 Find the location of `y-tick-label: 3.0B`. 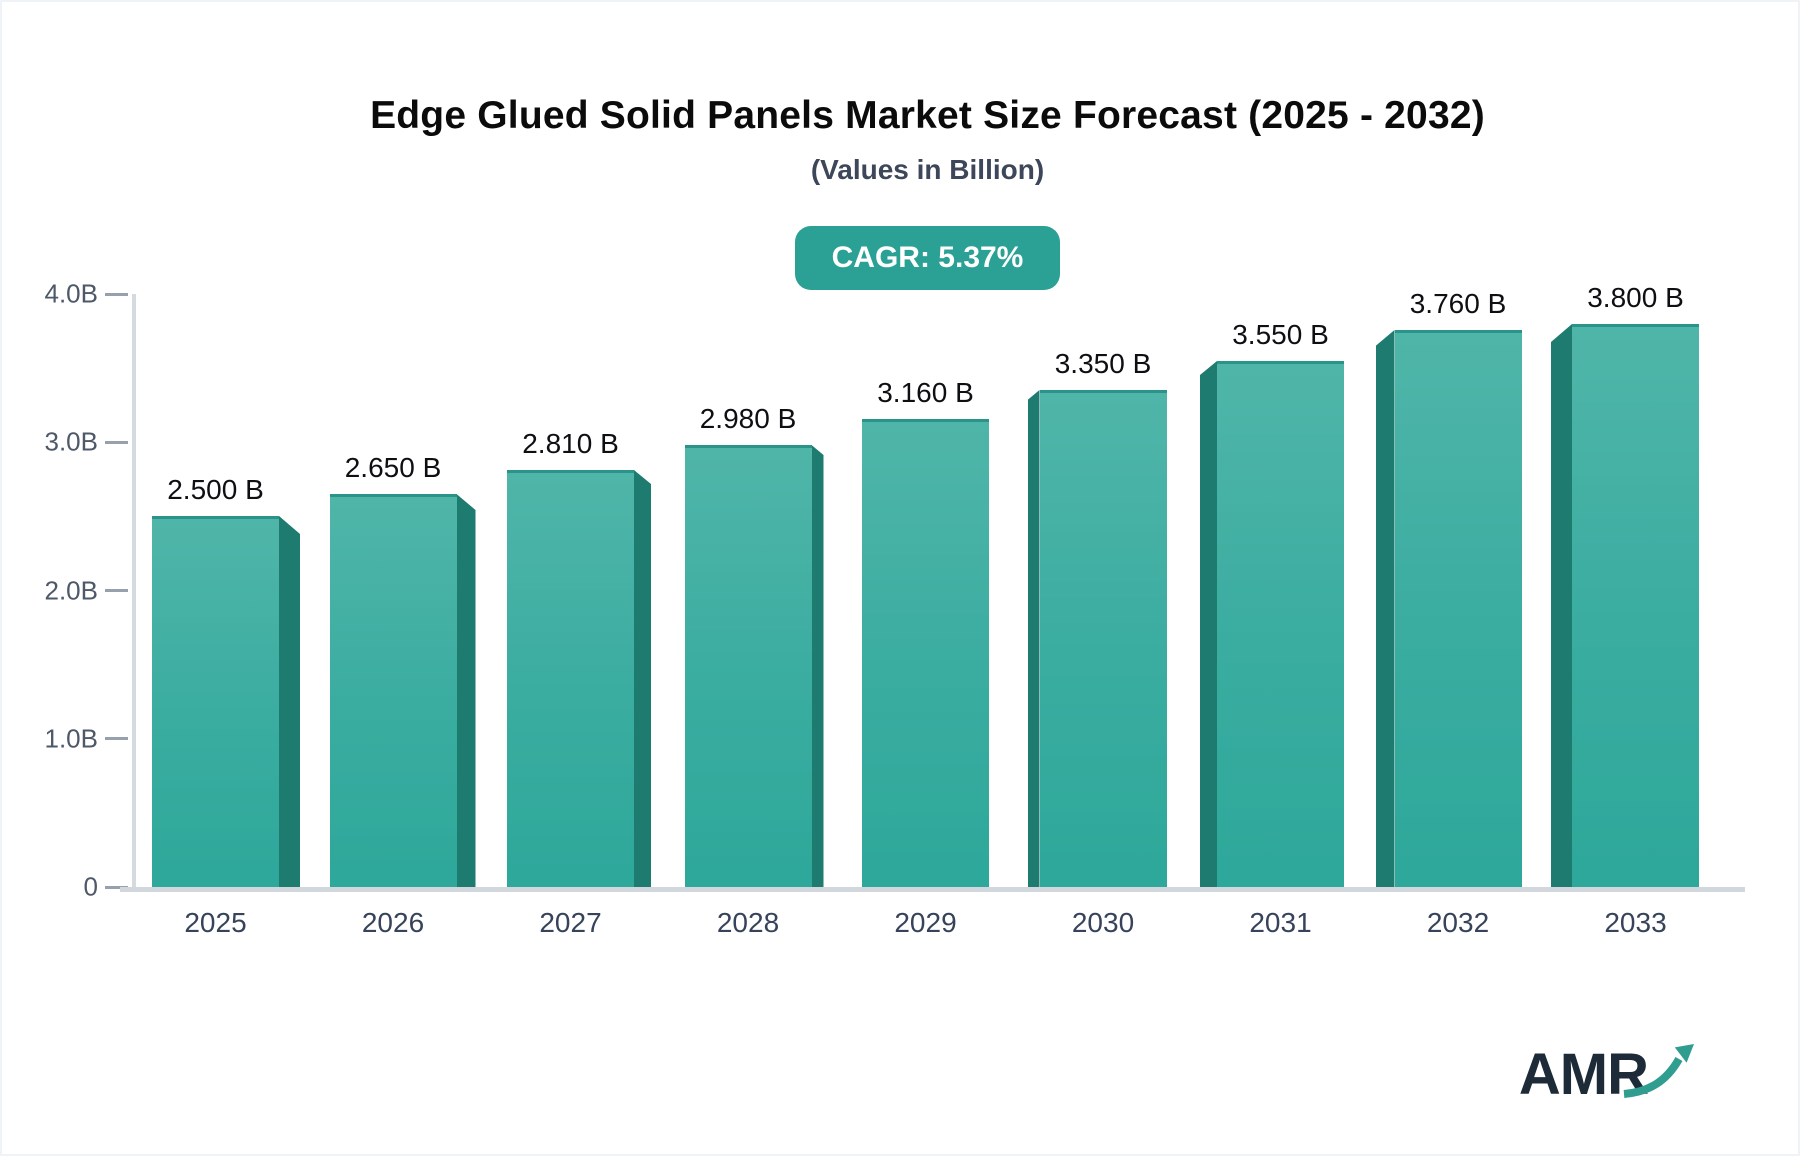

y-tick-label: 3.0B is located at coordinates (71, 441).